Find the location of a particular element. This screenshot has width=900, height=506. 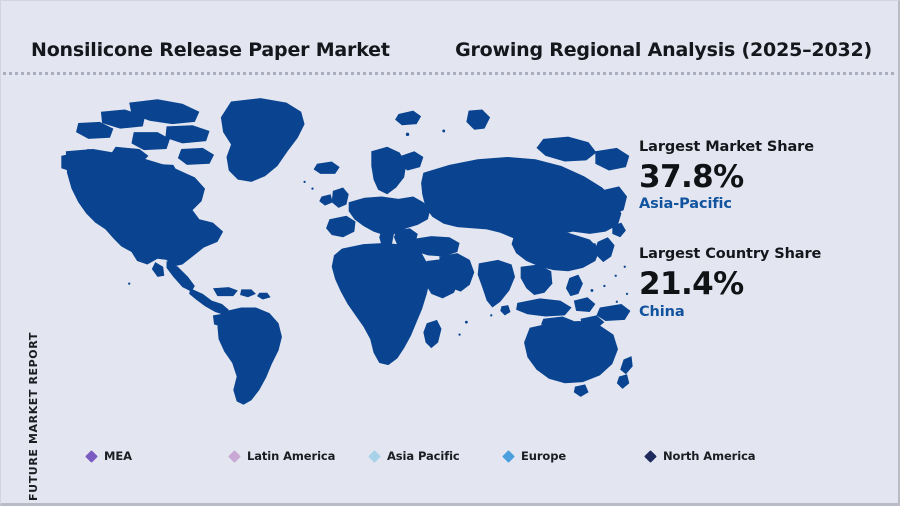

legend-item-label: Asia Pacific is located at coordinates (423, 456).